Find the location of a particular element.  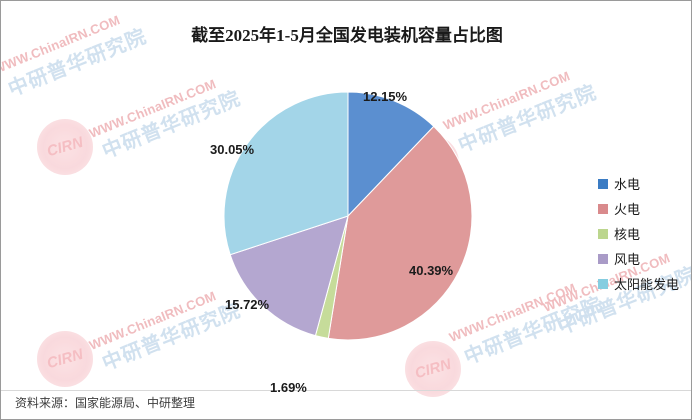

legend-item: 核电 is located at coordinates (638, 233).